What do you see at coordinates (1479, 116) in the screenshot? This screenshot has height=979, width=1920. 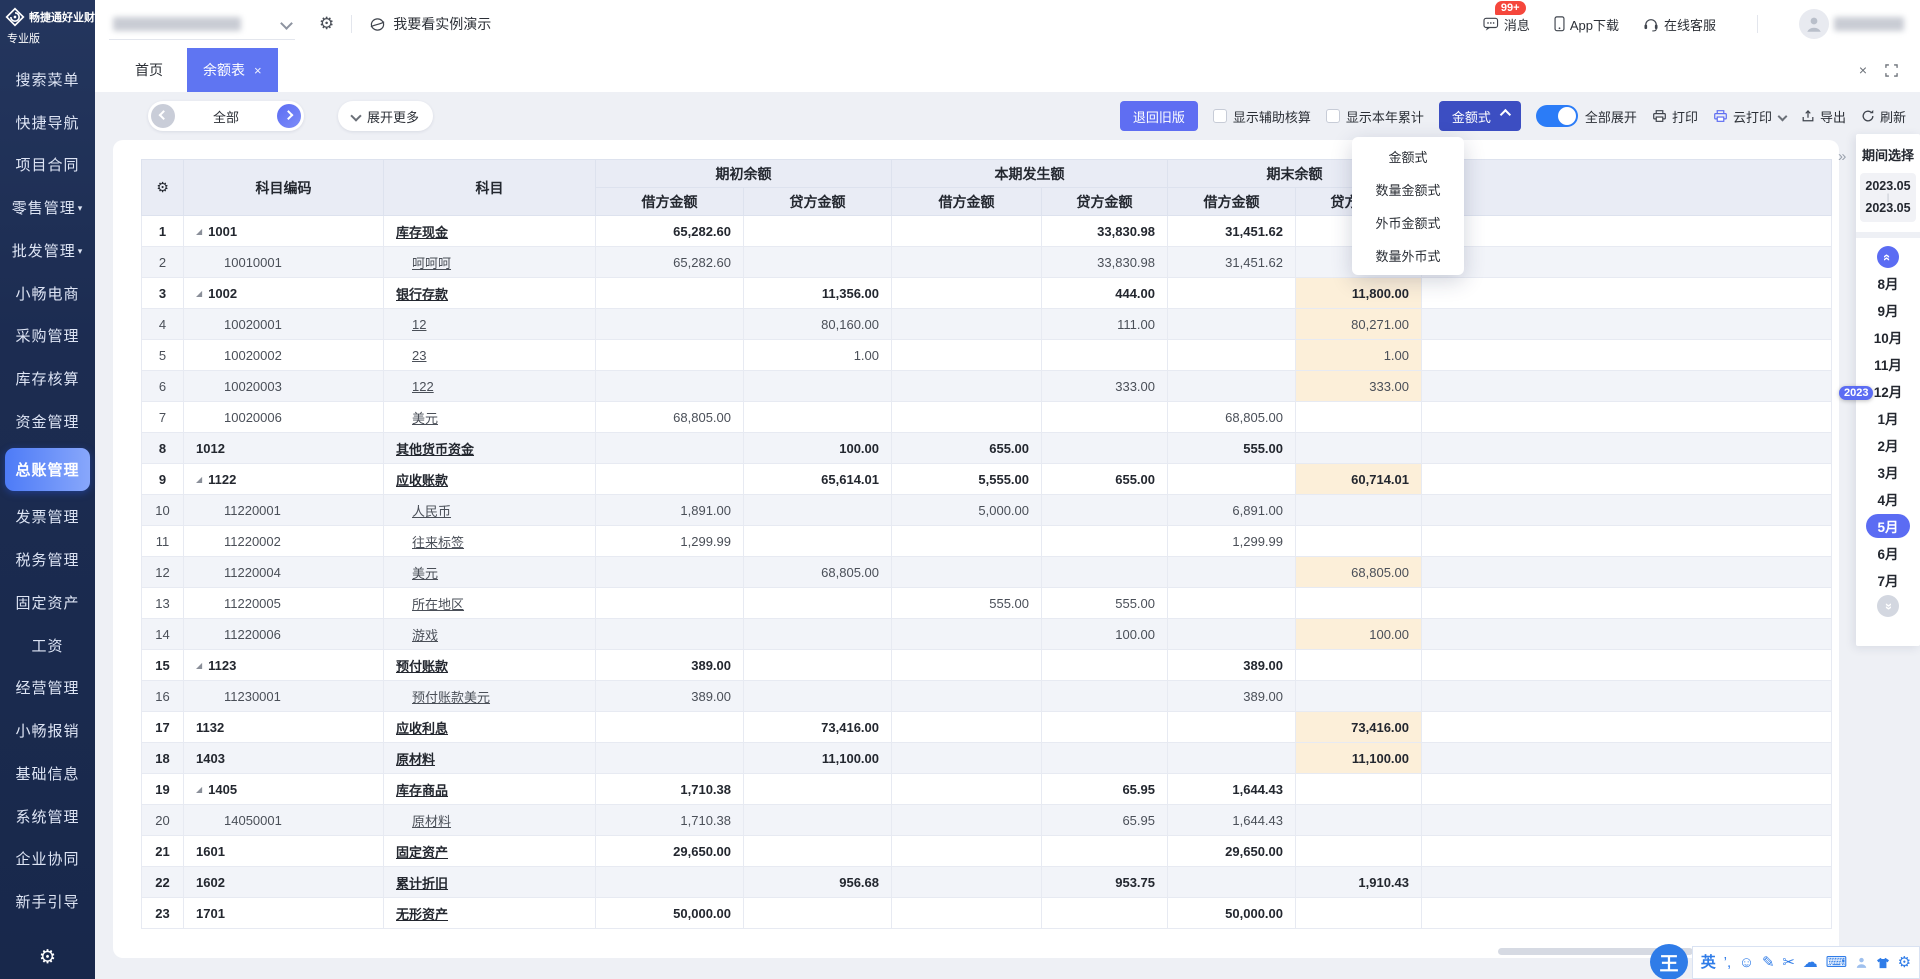 I see `format-dropdown-button: 金额式` at bounding box center [1479, 116].